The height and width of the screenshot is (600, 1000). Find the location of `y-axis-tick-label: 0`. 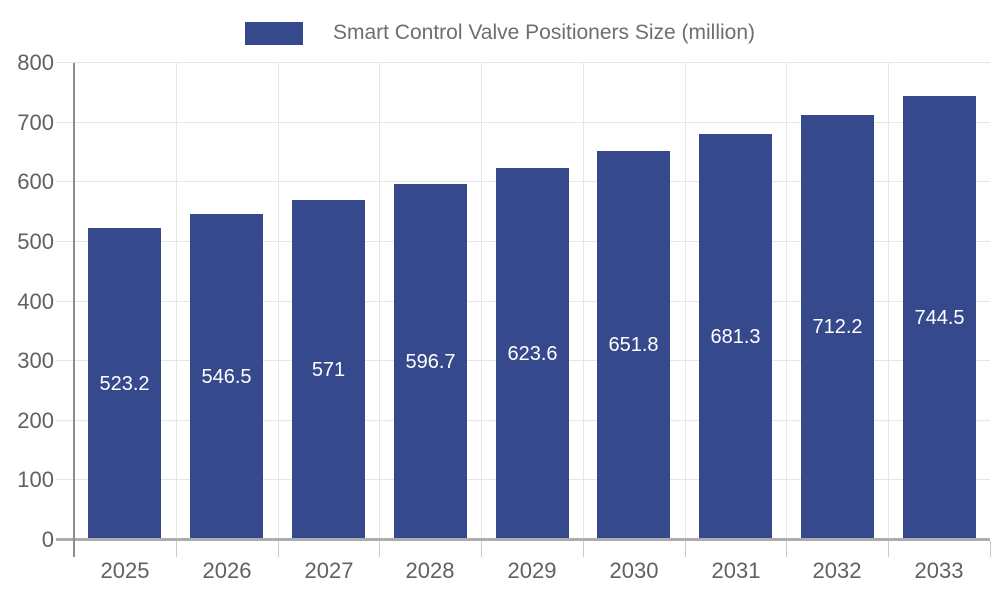

y-axis-tick-label: 0 is located at coordinates (47, 539).